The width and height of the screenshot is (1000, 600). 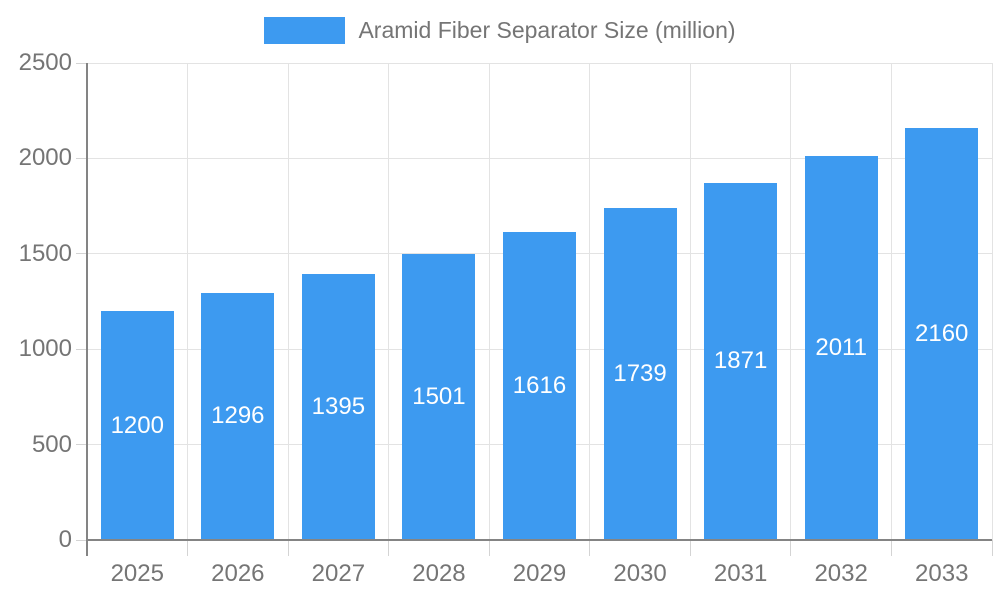 What do you see at coordinates (45, 349) in the screenshot?
I see `y-tick-label: 1000` at bounding box center [45, 349].